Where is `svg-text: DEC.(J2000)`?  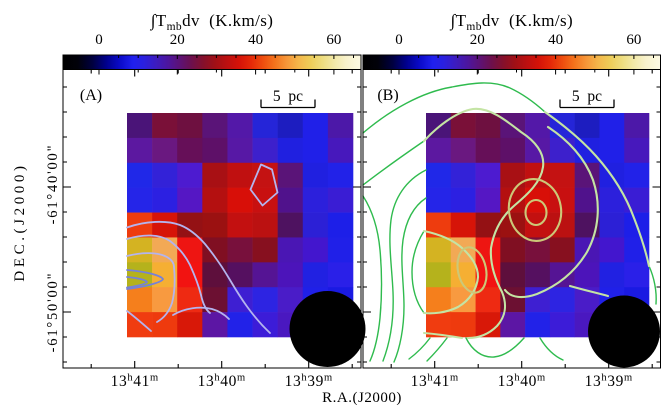 svg-text: DEC.(J2000) is located at coordinates (20, 221).